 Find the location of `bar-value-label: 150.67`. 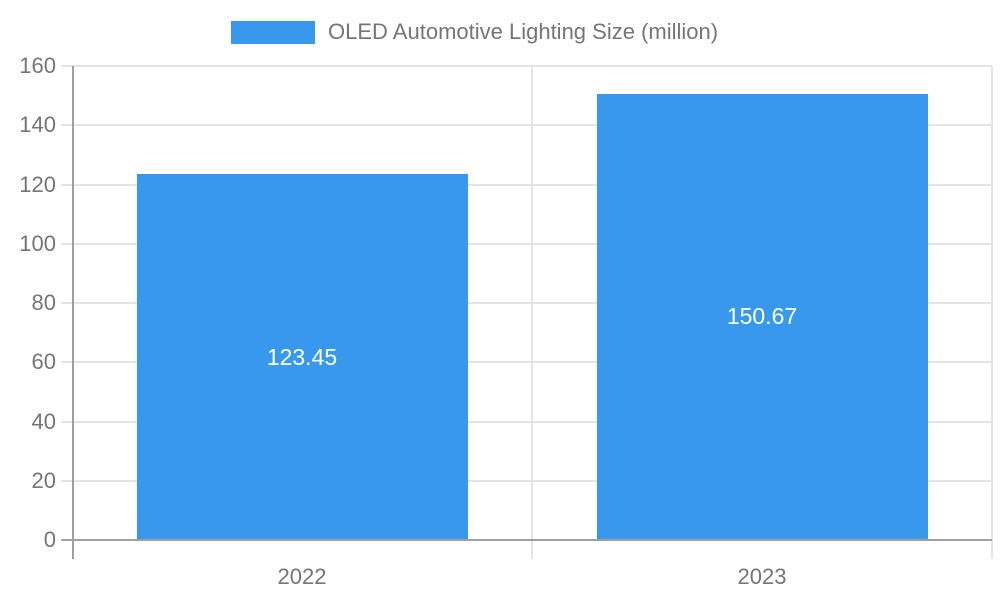

bar-value-label: 150.67 is located at coordinates (762, 316).